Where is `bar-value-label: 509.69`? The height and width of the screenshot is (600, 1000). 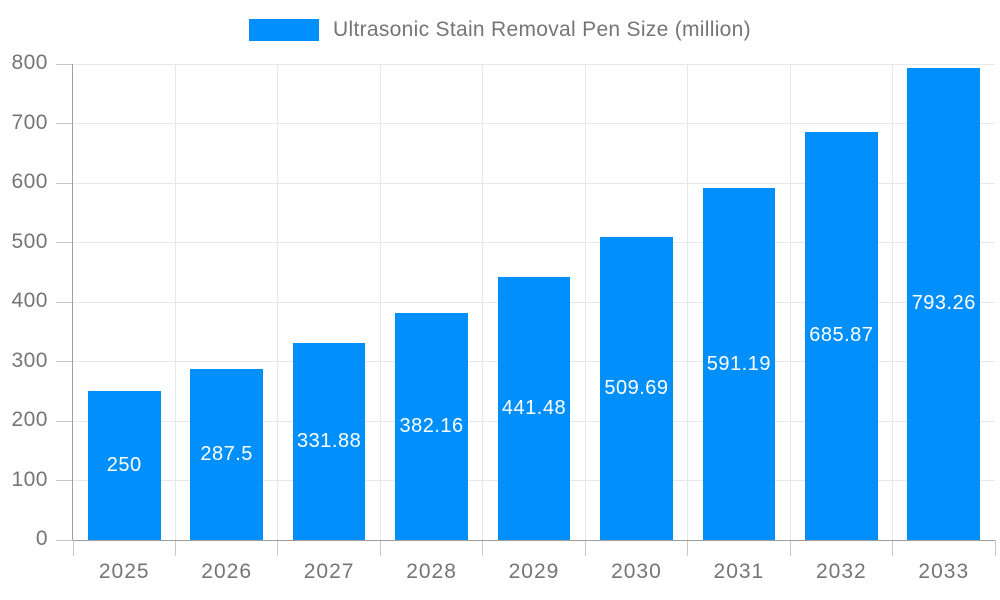
bar-value-label: 509.69 is located at coordinates (636, 387).